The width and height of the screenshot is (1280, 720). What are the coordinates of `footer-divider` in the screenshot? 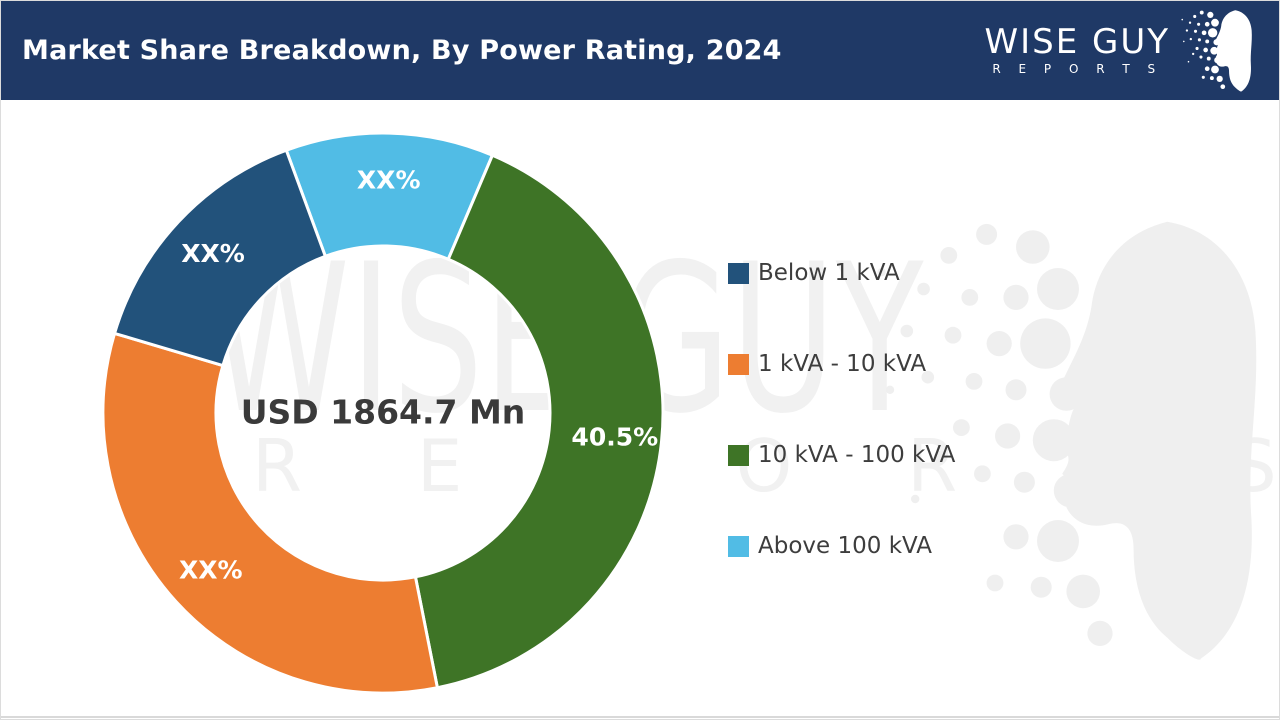 It's located at (640, 717).